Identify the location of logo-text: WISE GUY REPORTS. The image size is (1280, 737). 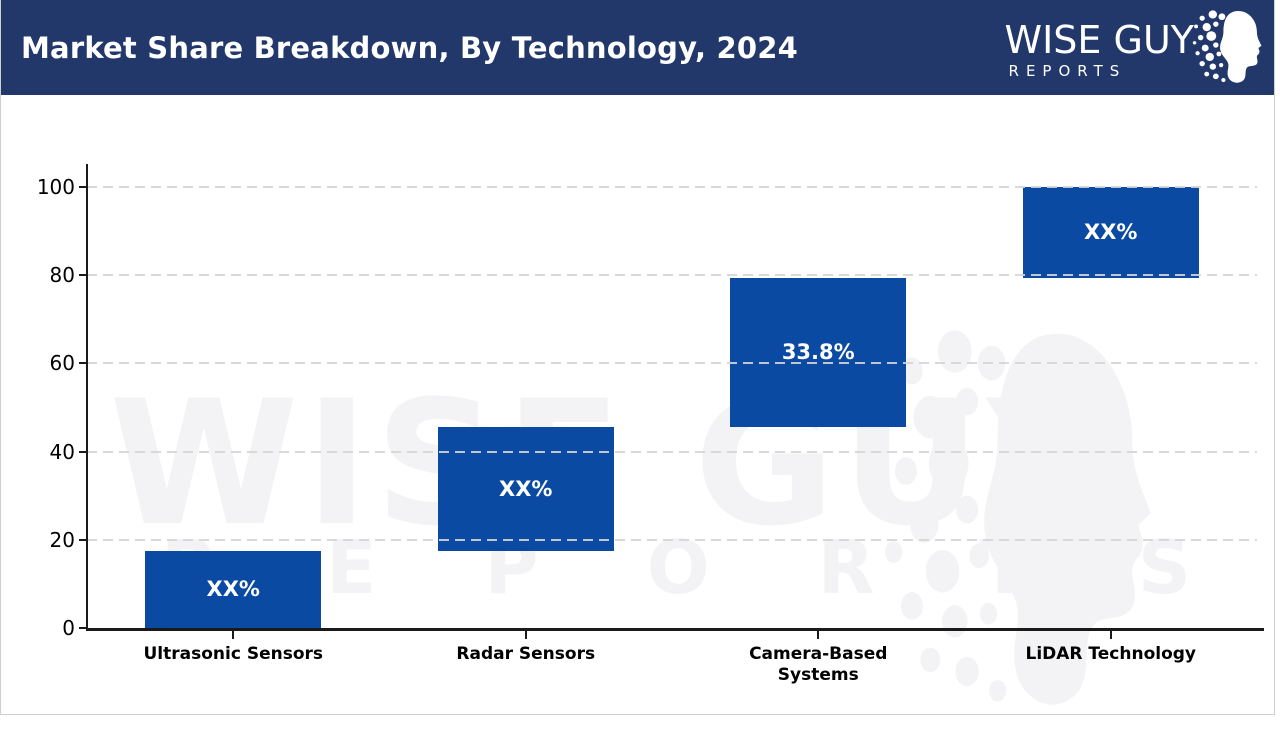
(1099, 50).